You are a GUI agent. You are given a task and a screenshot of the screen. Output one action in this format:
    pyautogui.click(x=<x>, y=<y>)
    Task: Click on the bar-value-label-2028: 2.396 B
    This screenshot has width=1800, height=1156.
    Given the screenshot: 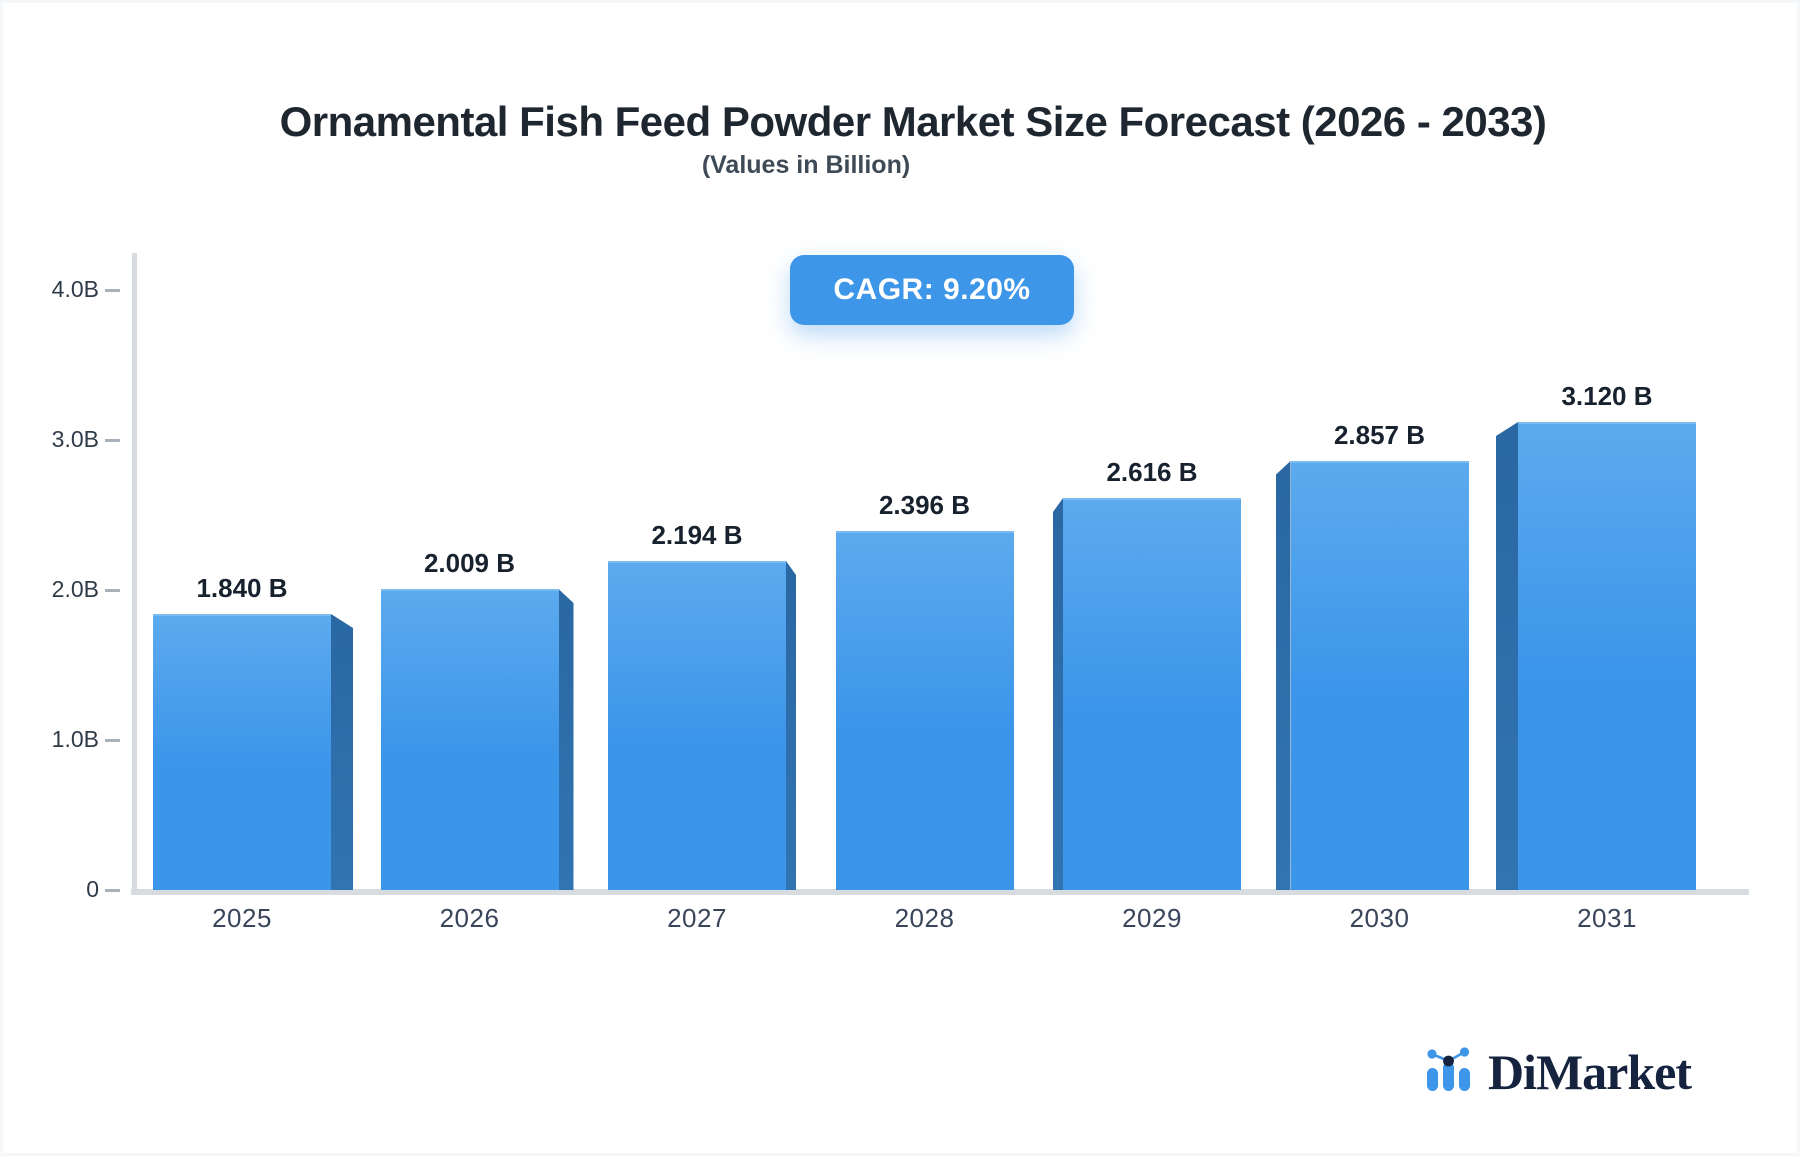 What is the action you would take?
    pyautogui.click(x=924, y=505)
    